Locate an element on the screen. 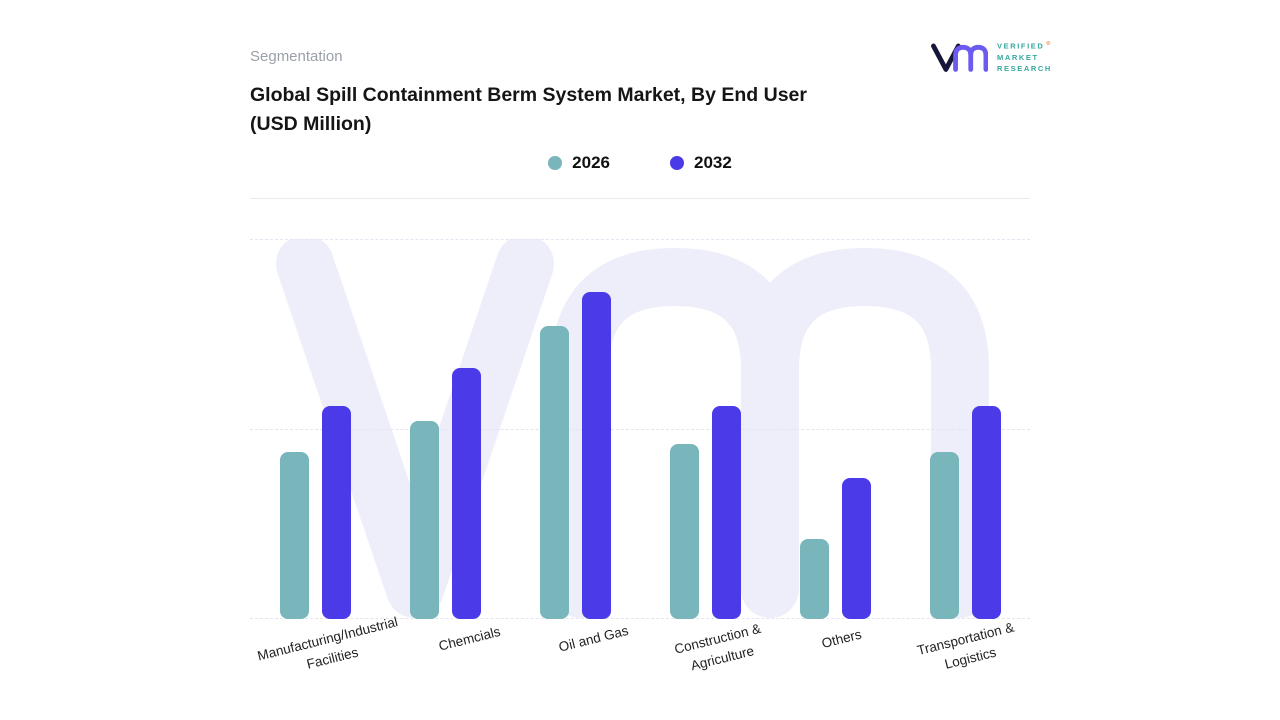 The width and height of the screenshot is (1280, 720). header-divider is located at coordinates (640, 198).